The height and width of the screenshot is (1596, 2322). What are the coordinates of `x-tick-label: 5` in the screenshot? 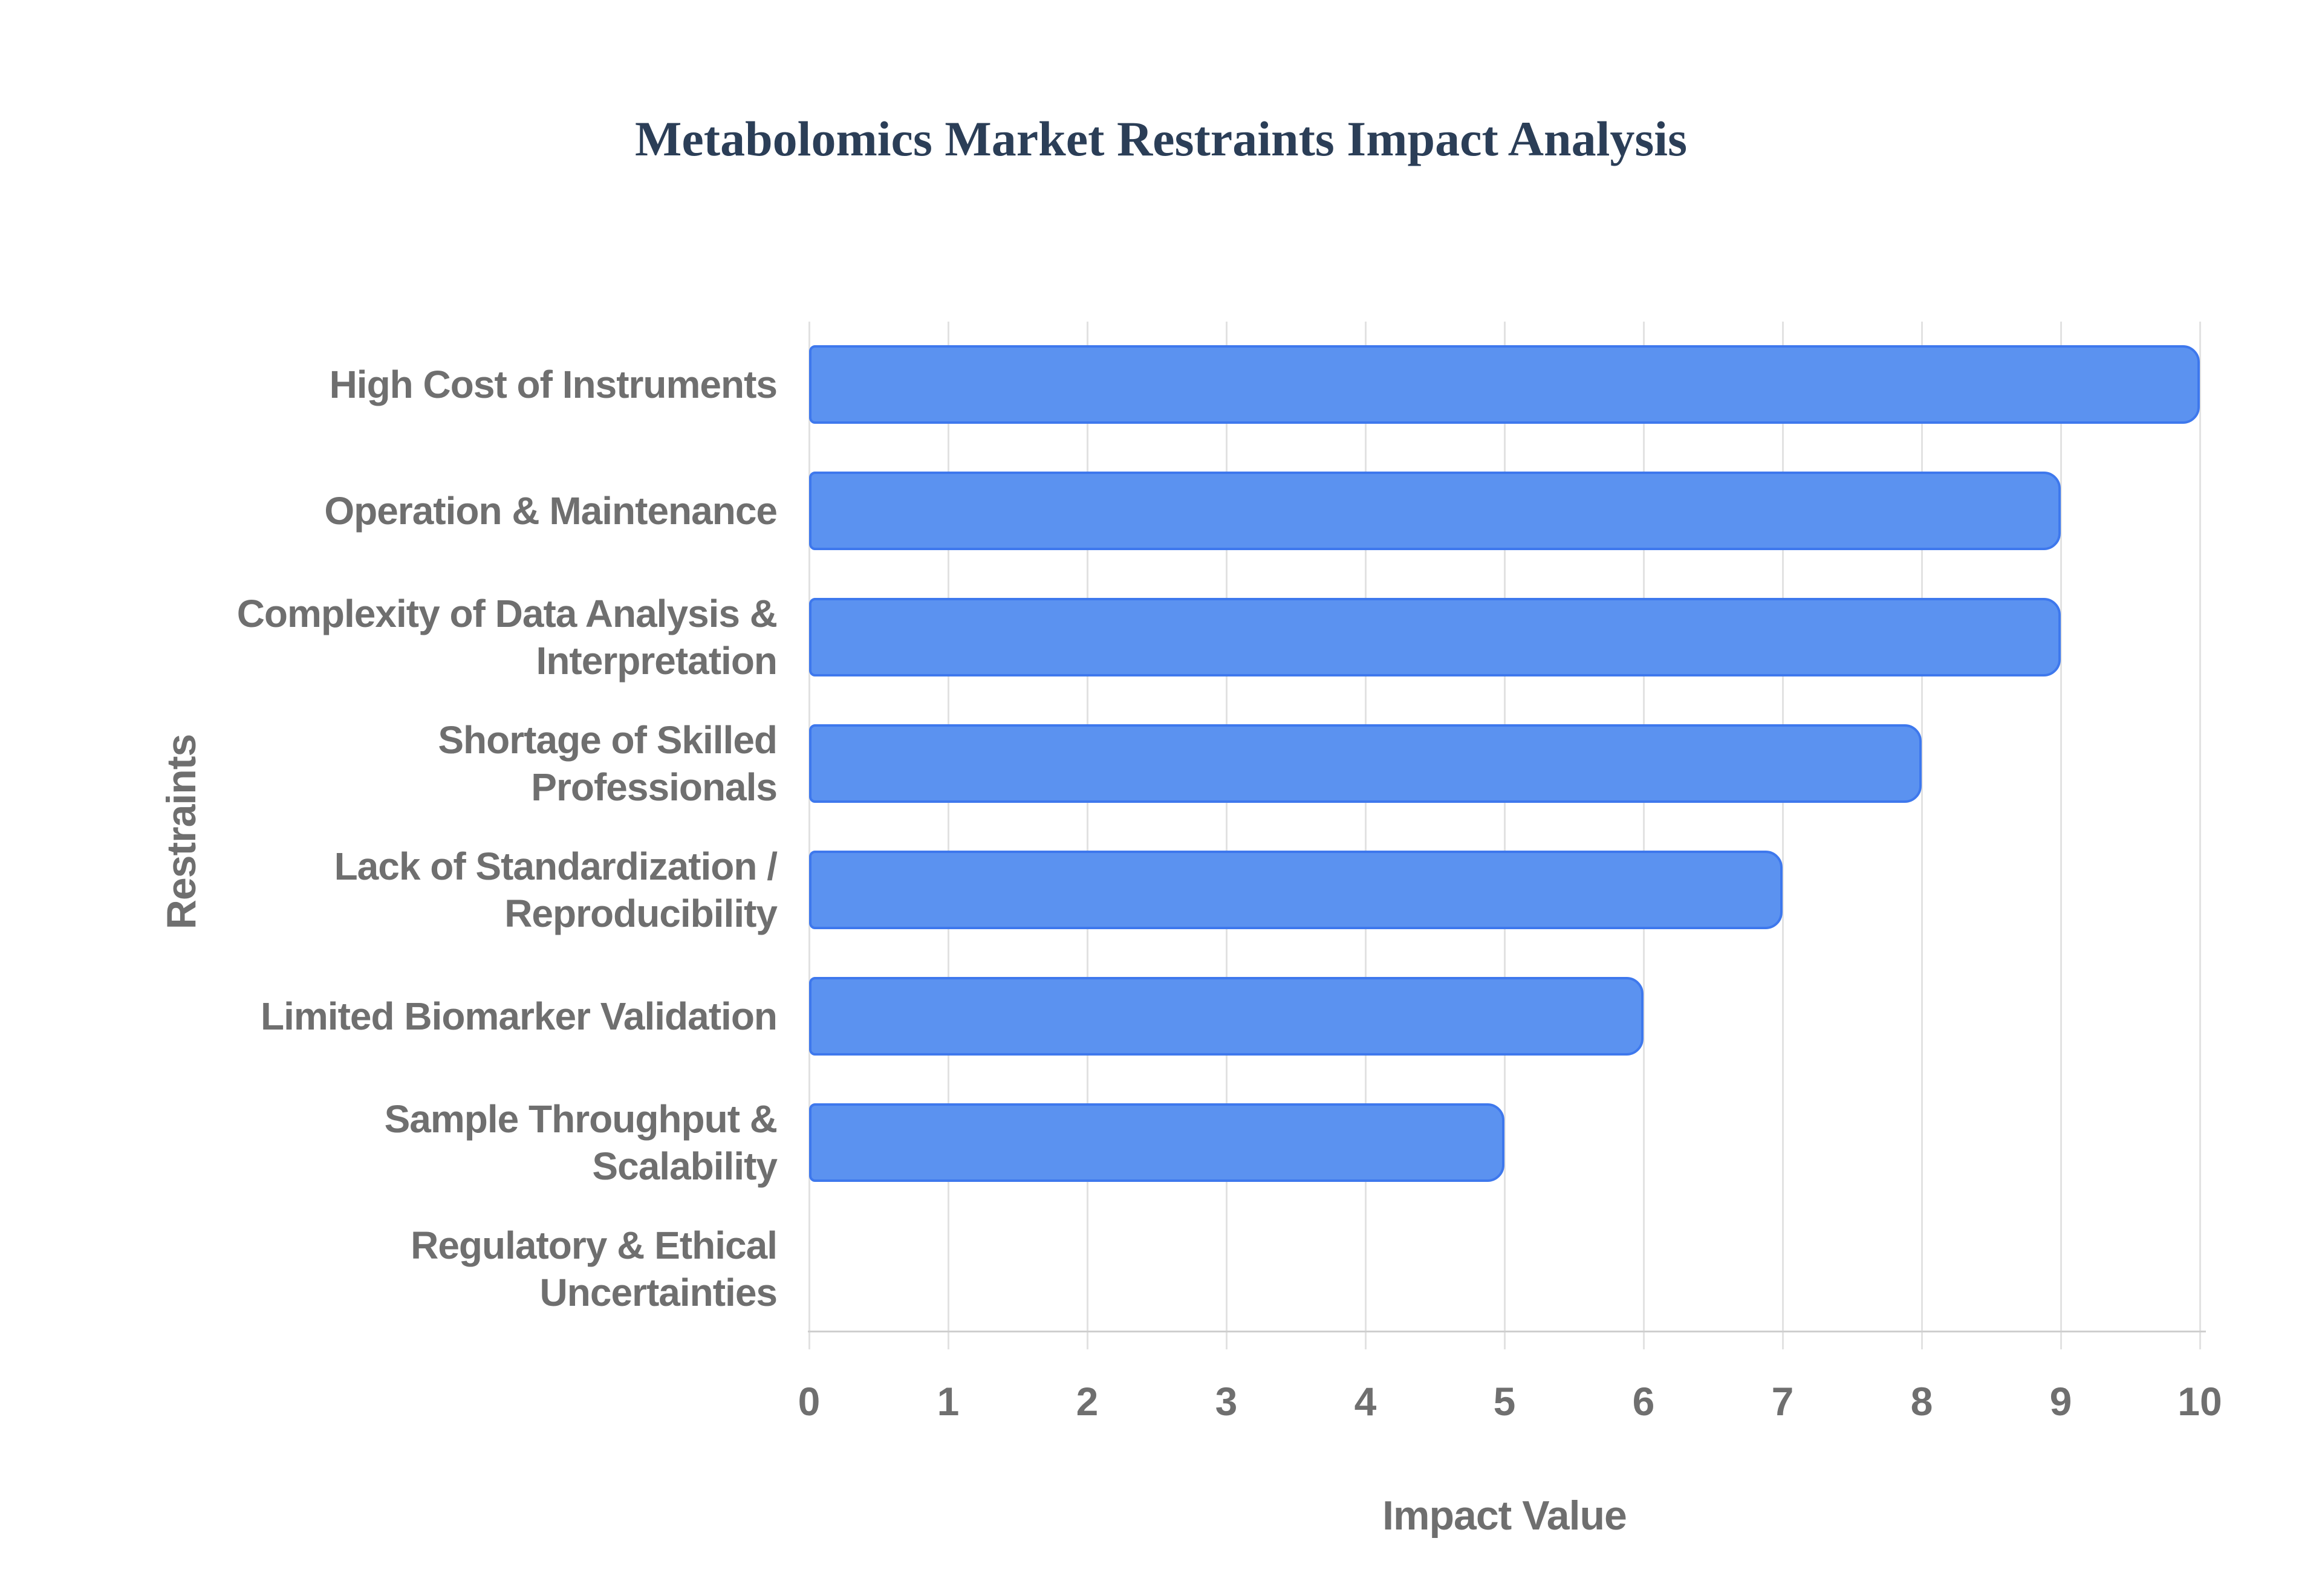 It's located at (1504, 1401).